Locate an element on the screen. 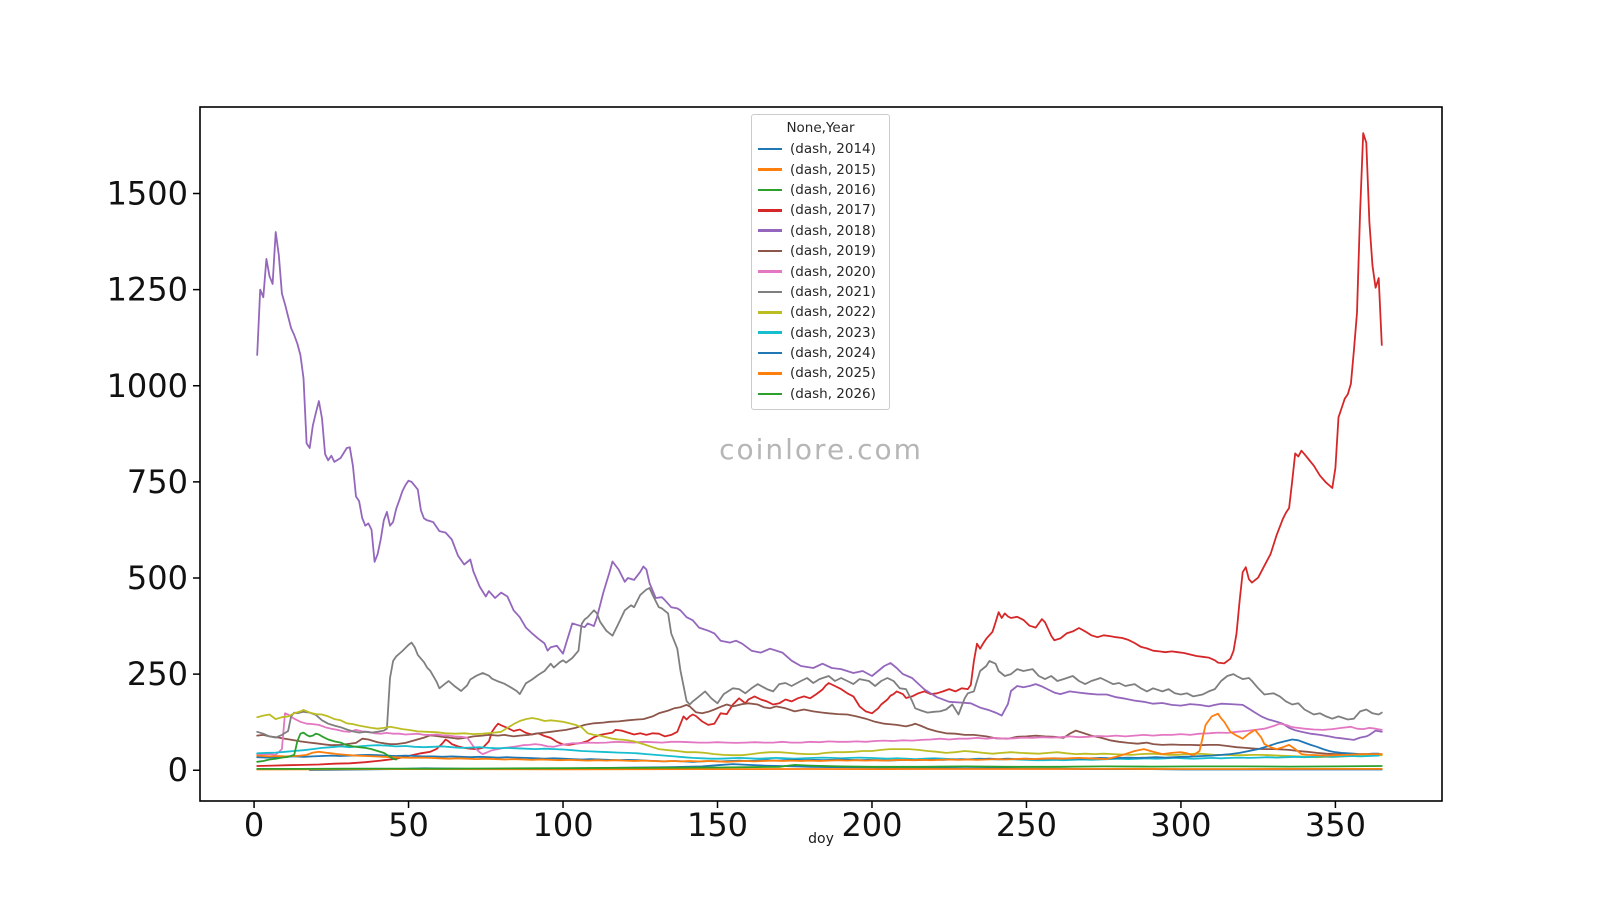 Image resolution: width=1600 pixels, height=900 pixels. legend-item-label: (dash, 2025) is located at coordinates (833, 373).